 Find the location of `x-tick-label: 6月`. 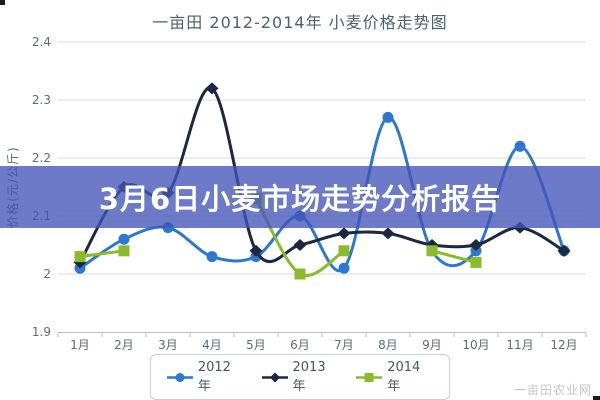

x-tick-label: 6月 is located at coordinates (300, 345).